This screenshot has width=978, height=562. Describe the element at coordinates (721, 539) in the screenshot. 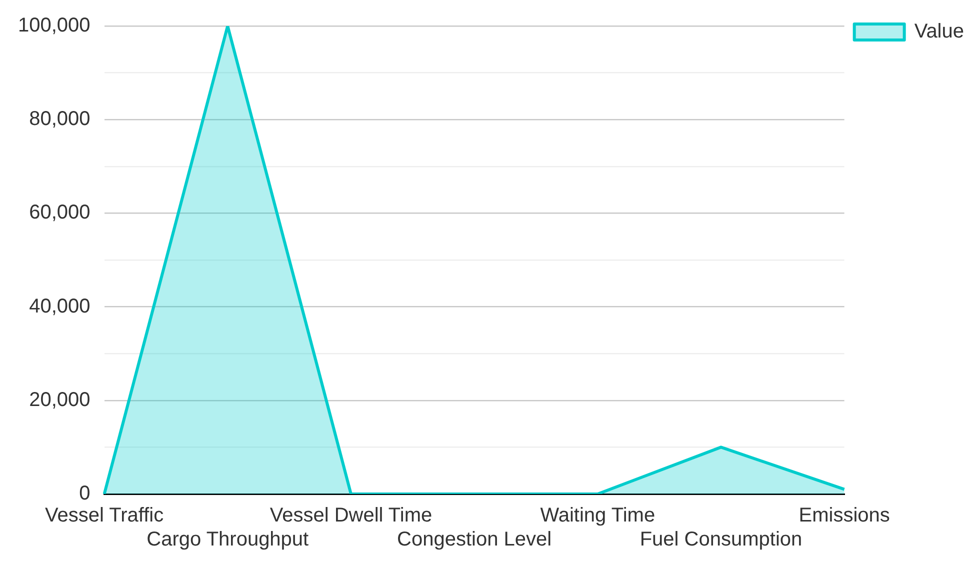

I see `x-tick-label: Fuel Consumption` at that location.